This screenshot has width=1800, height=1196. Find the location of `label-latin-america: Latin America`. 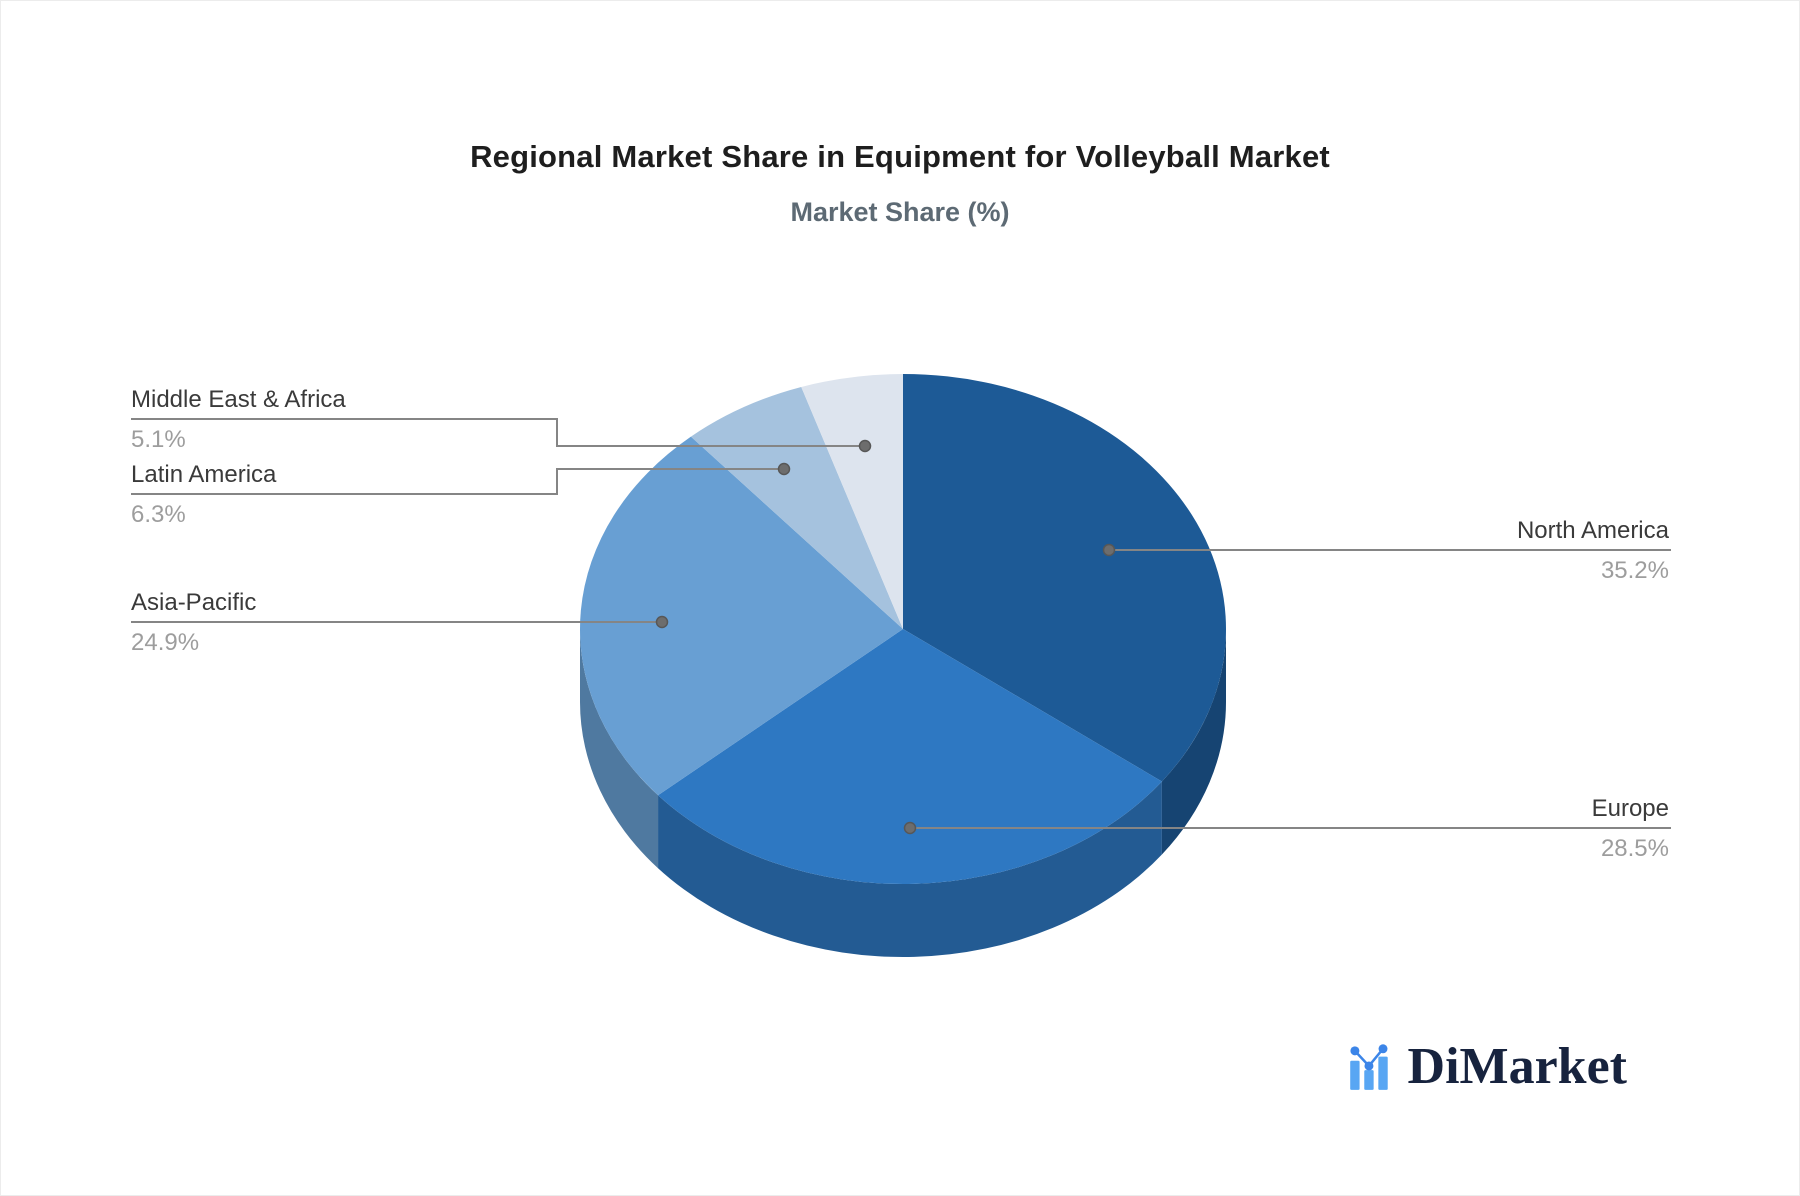

label-latin-america: Latin America is located at coordinates (204, 474).